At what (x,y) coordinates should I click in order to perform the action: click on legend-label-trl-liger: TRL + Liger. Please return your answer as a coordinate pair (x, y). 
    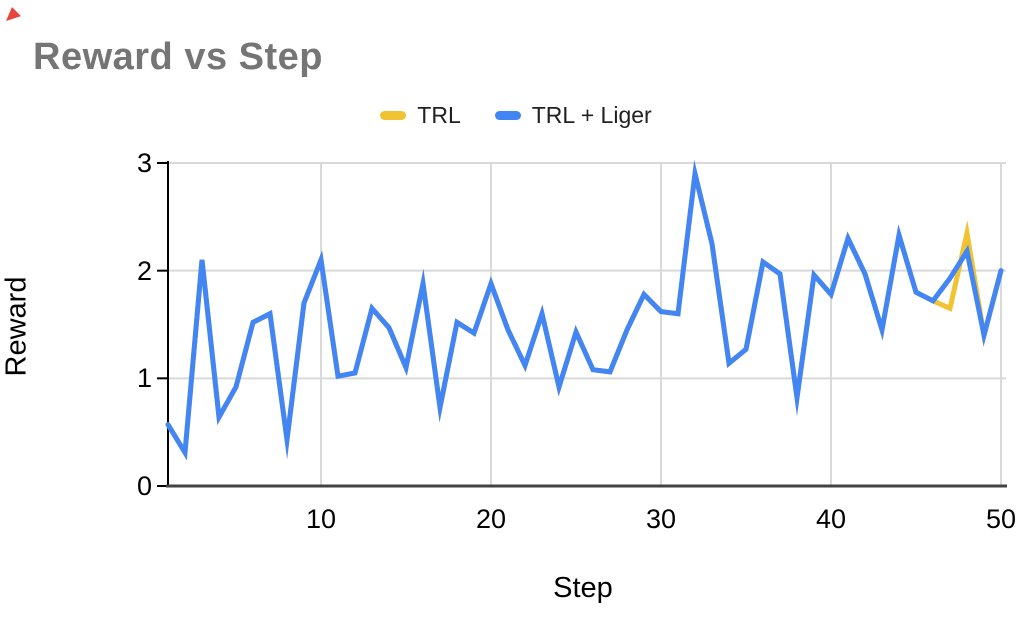
    Looking at the image, I should click on (591, 114).